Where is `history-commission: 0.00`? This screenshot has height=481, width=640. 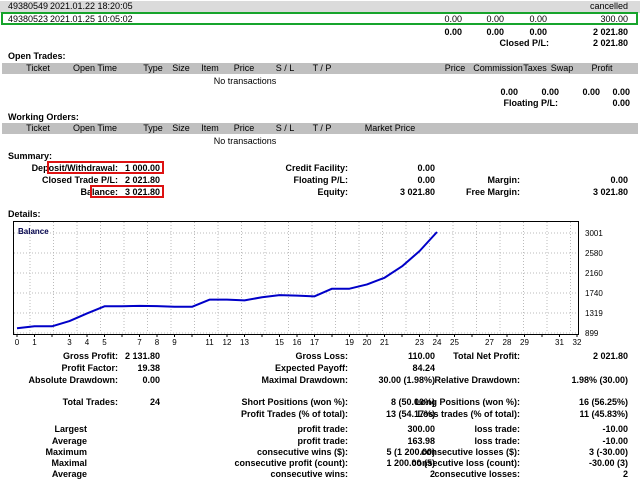 history-commission: 0.00 is located at coordinates (453, 19).